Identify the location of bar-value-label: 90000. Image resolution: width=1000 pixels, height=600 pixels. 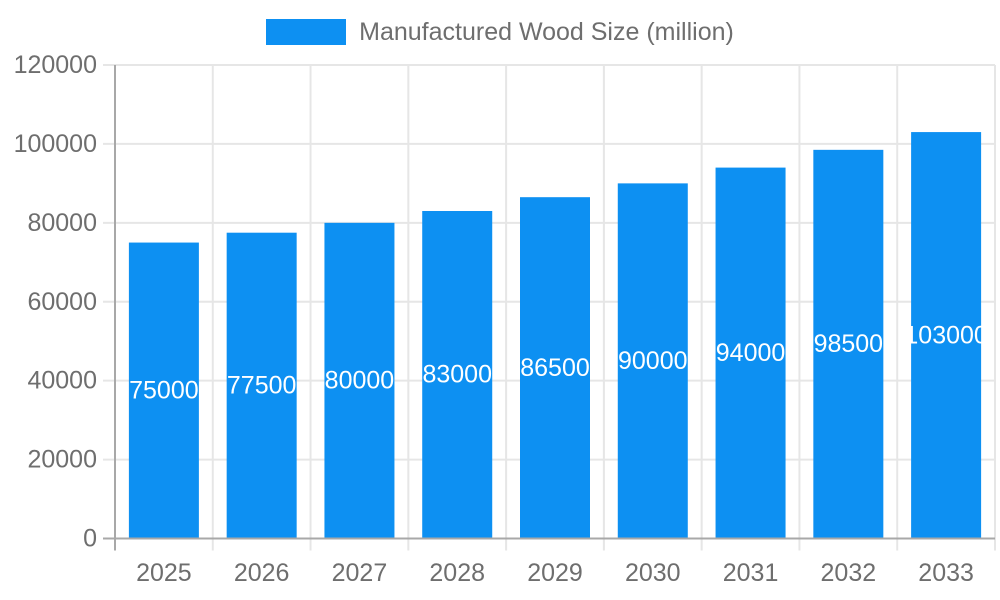
(653, 361).